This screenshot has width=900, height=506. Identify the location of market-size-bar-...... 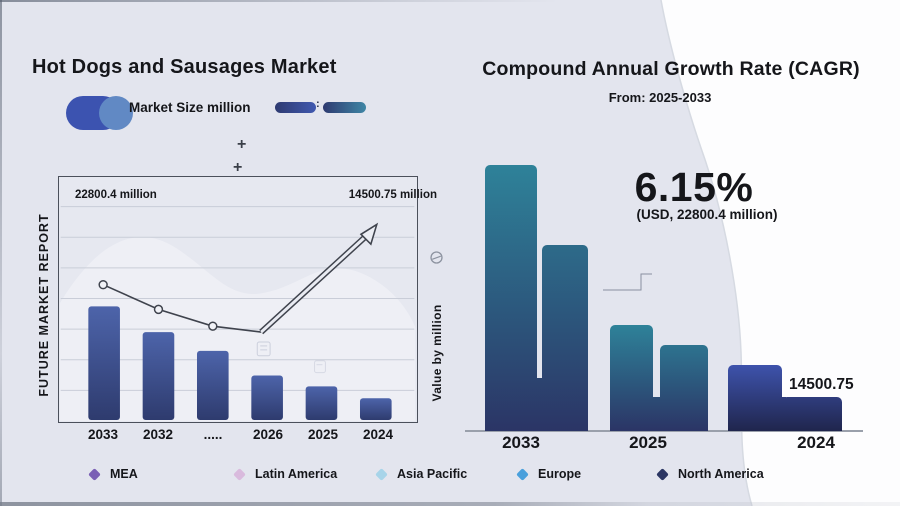
(212, 385).